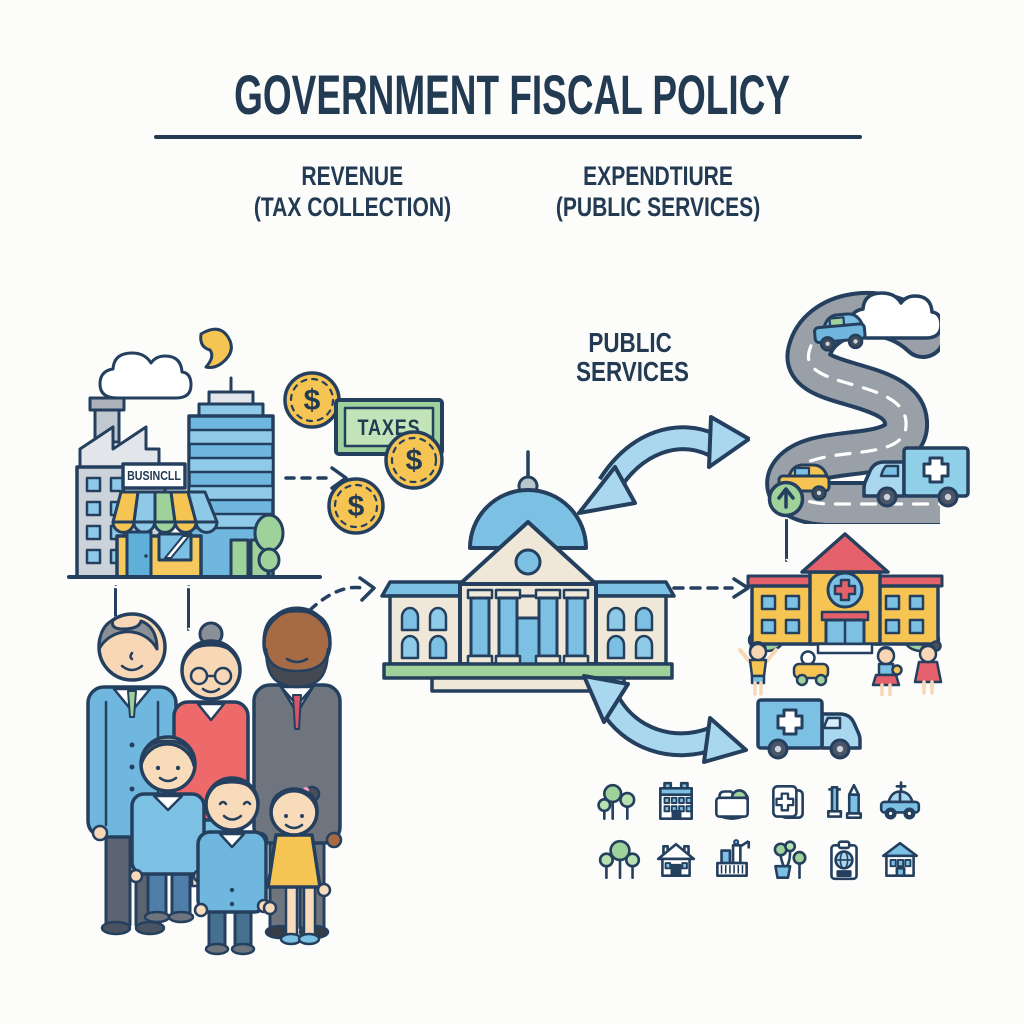 This screenshot has width=1024, height=1024. What do you see at coordinates (900, 861) in the screenshot?
I see `civic-building-icon` at bounding box center [900, 861].